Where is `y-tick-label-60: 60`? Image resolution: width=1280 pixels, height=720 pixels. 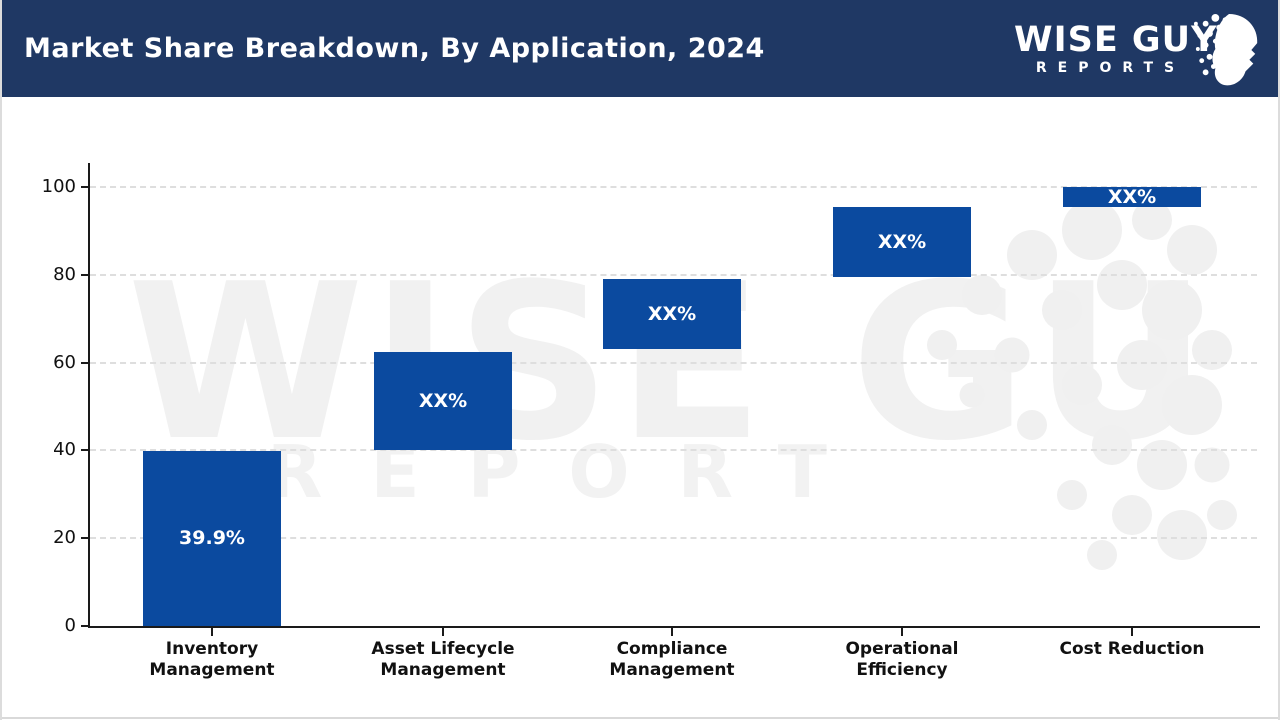
y-tick-label-60: 60 is located at coordinates (64, 362).